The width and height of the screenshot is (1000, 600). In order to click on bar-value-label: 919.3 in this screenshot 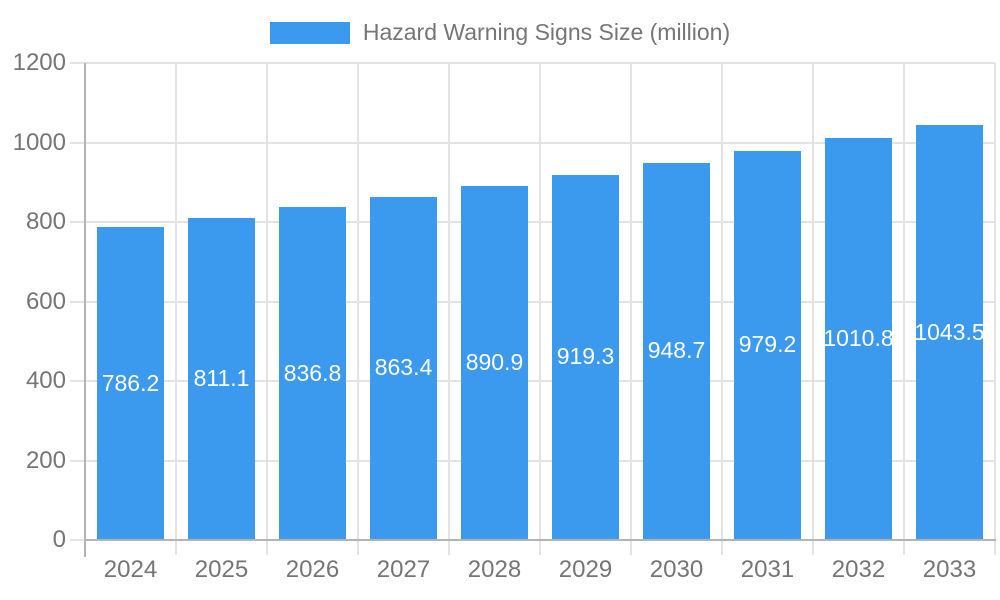, I will do `click(585, 356)`.